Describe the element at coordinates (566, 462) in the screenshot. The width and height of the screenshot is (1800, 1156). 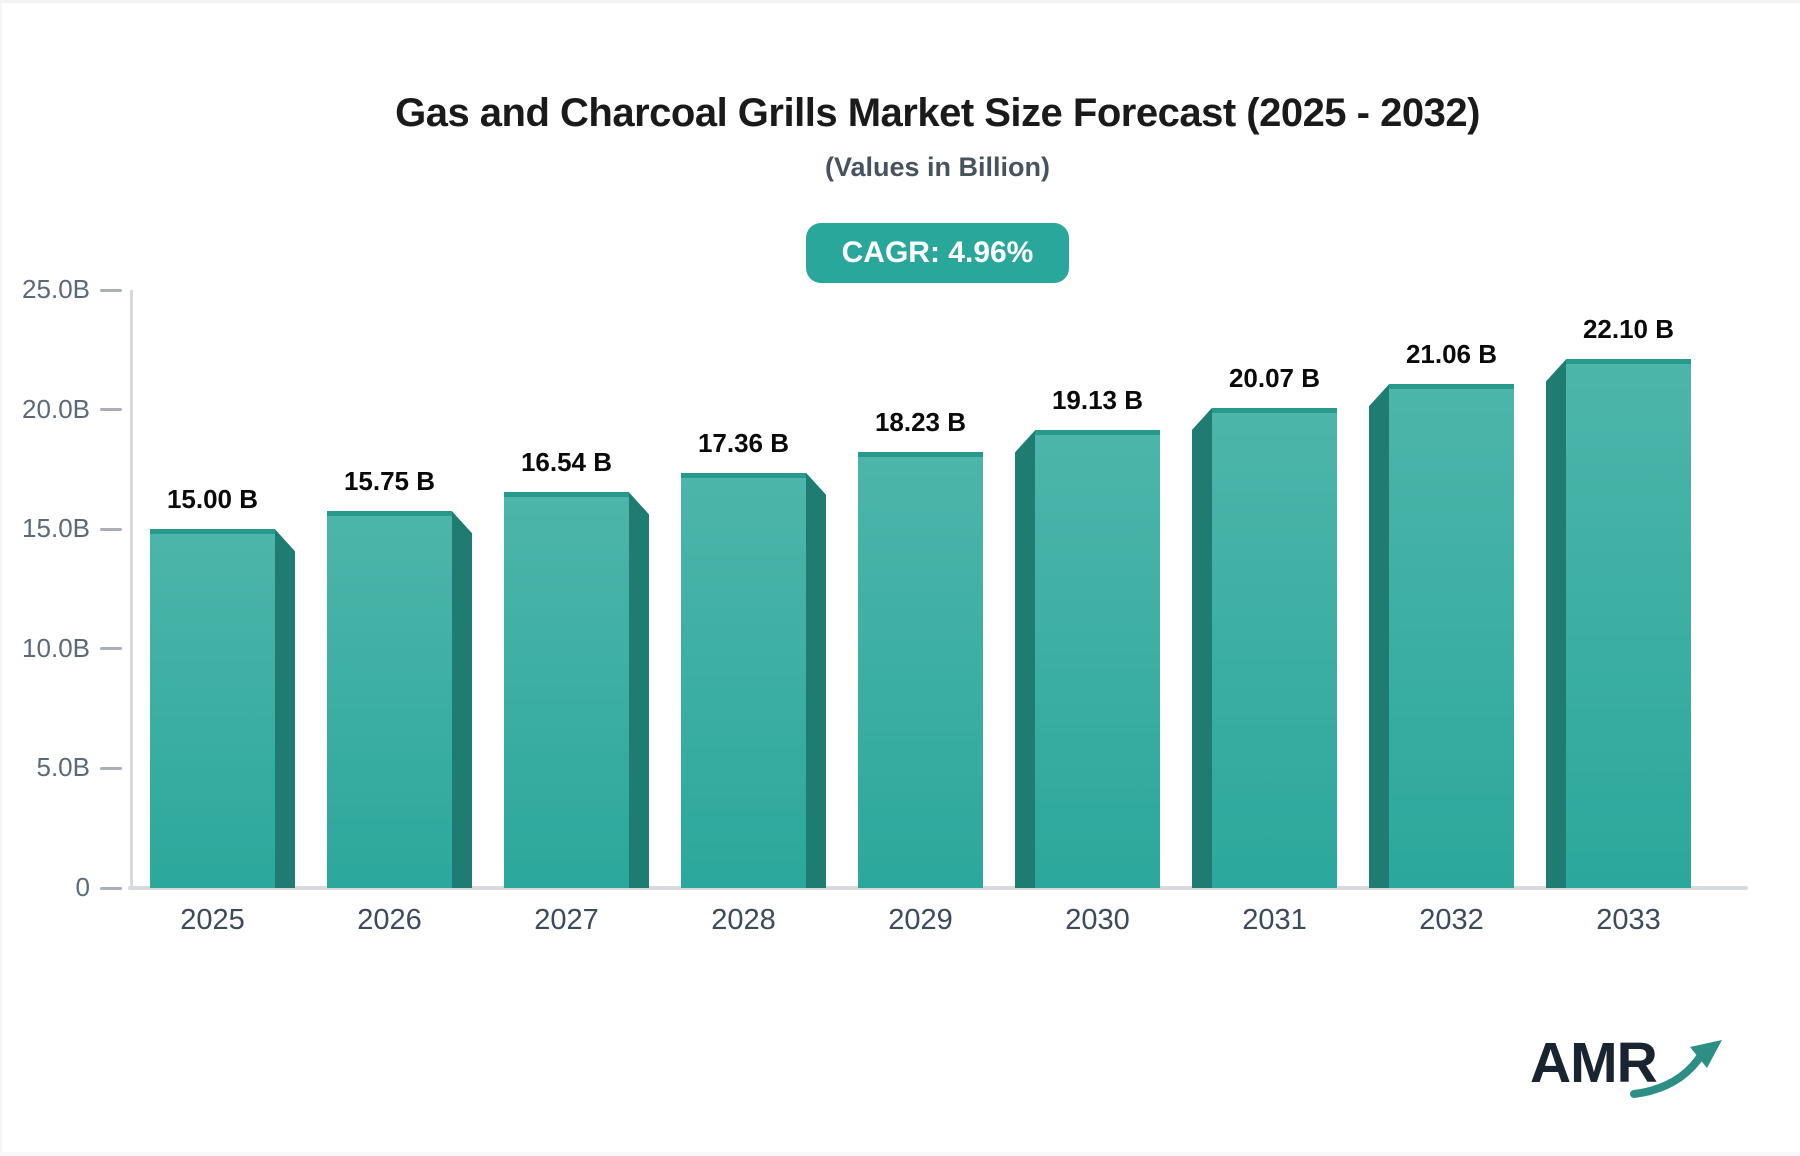
I see `bar-value-label-2027: 16.54 B` at that location.